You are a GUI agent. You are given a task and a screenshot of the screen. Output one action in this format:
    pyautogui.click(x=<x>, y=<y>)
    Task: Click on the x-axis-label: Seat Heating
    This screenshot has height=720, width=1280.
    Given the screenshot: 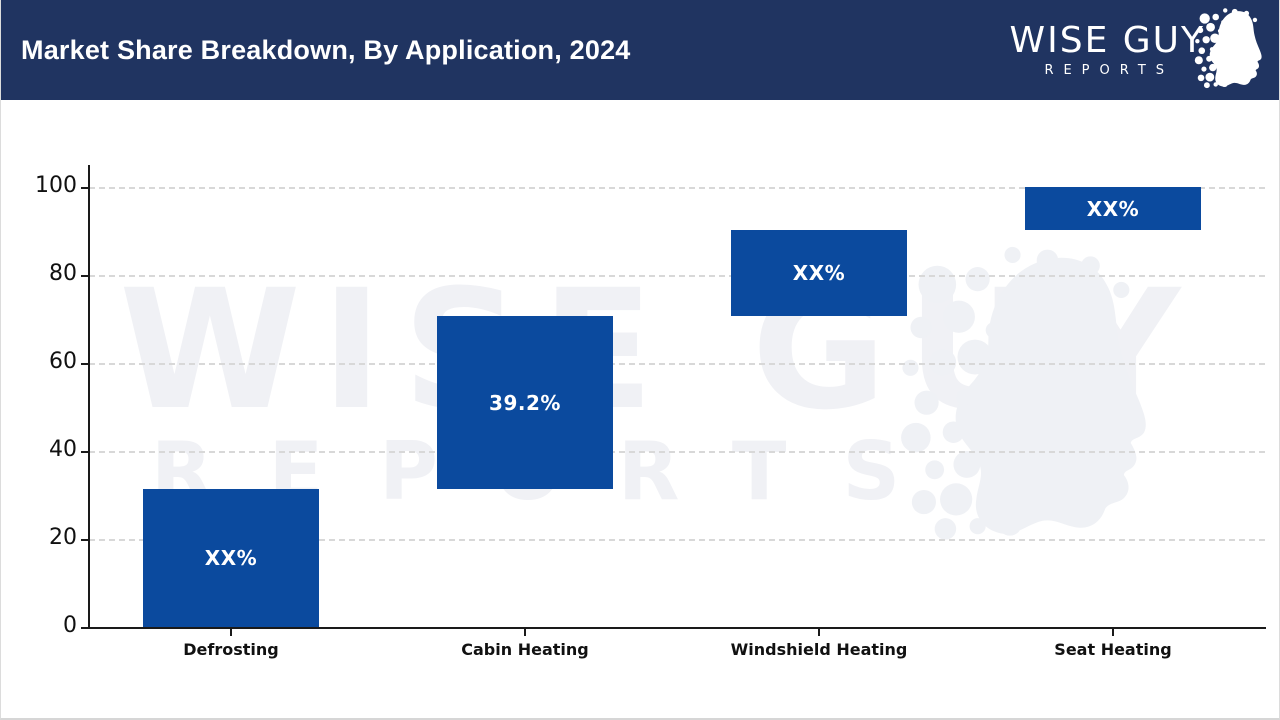 What is the action you would take?
    pyautogui.click(x=1113, y=649)
    